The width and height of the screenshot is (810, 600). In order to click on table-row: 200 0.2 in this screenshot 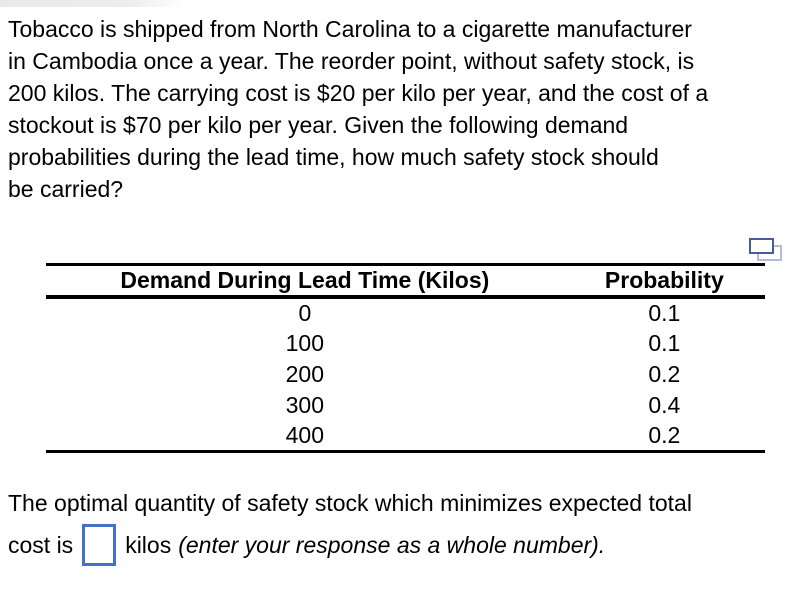, I will do `click(405, 374)`.